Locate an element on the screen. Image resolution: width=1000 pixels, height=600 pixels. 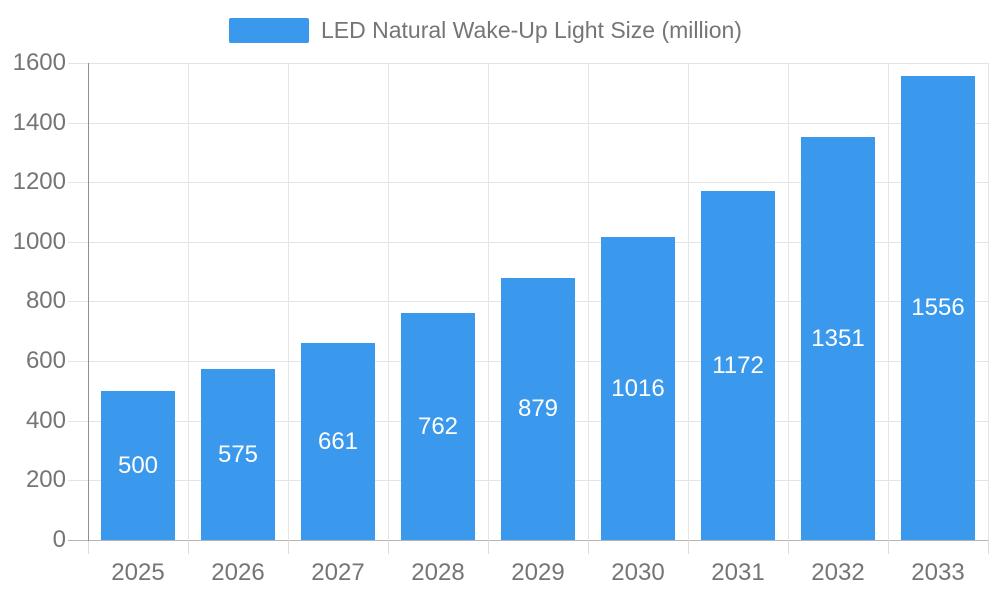
x-axis-tick-label: 2032 is located at coordinates (838, 572).